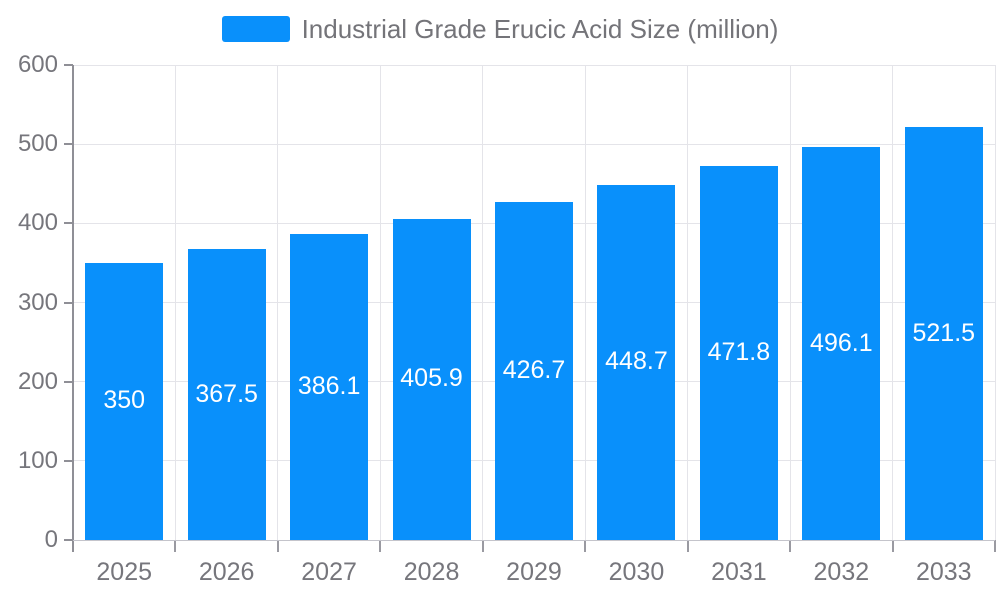  I want to click on y-axis-tick-label: 300, so click(37, 302).